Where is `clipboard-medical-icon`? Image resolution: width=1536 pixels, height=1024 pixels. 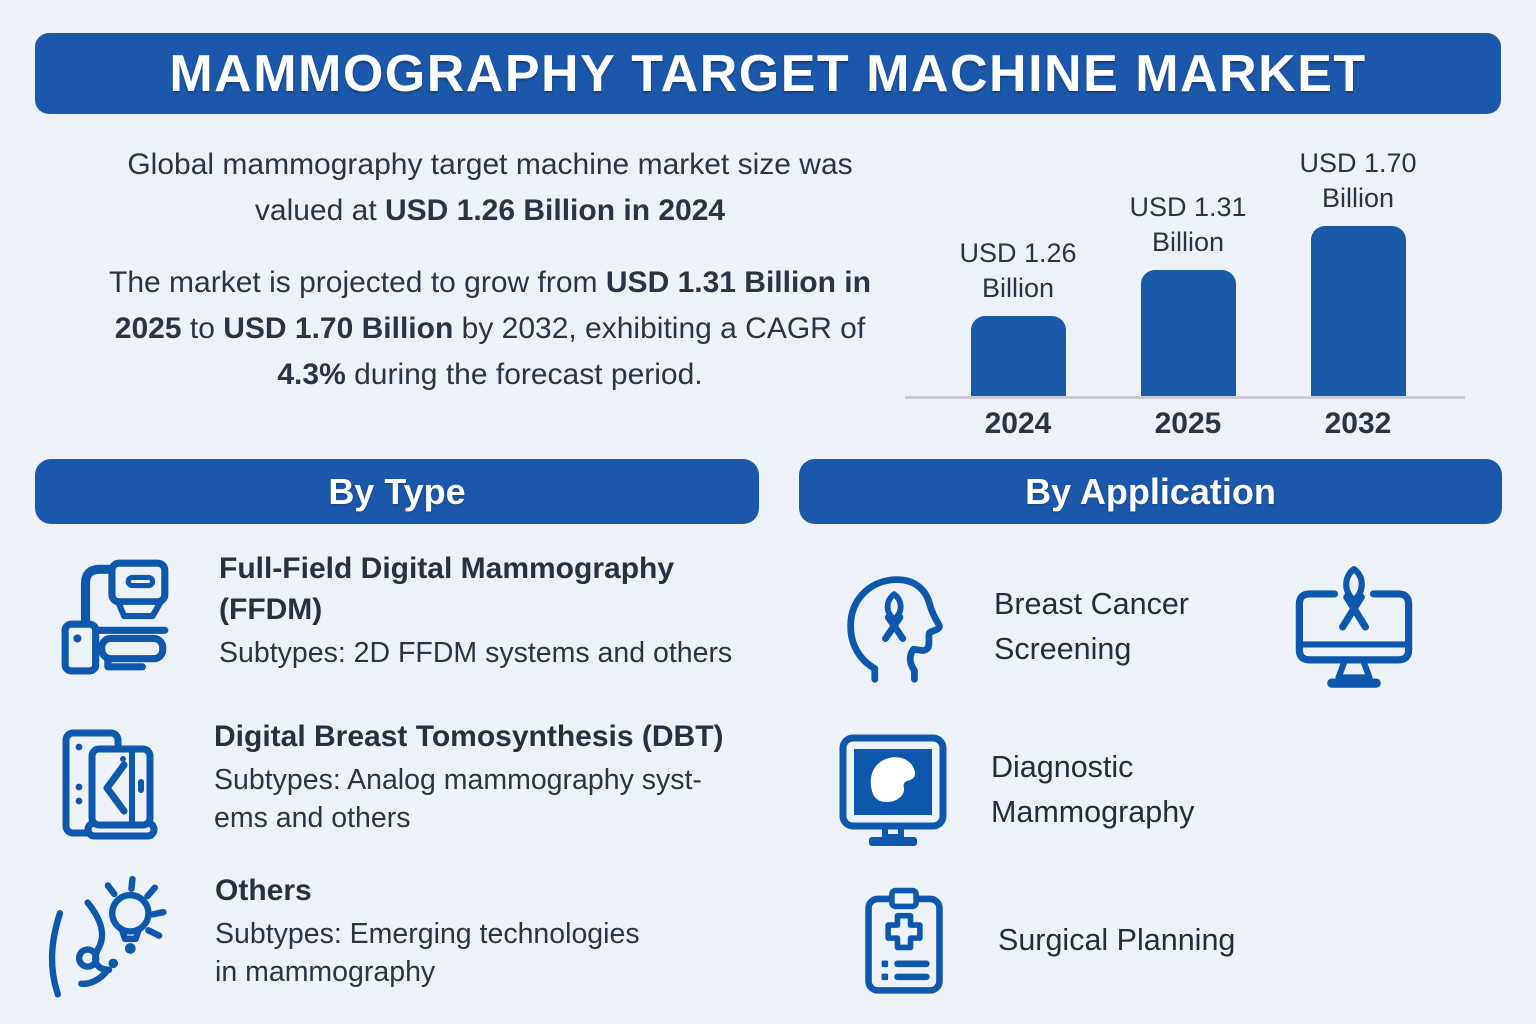 clipboard-medical-icon is located at coordinates (904, 940).